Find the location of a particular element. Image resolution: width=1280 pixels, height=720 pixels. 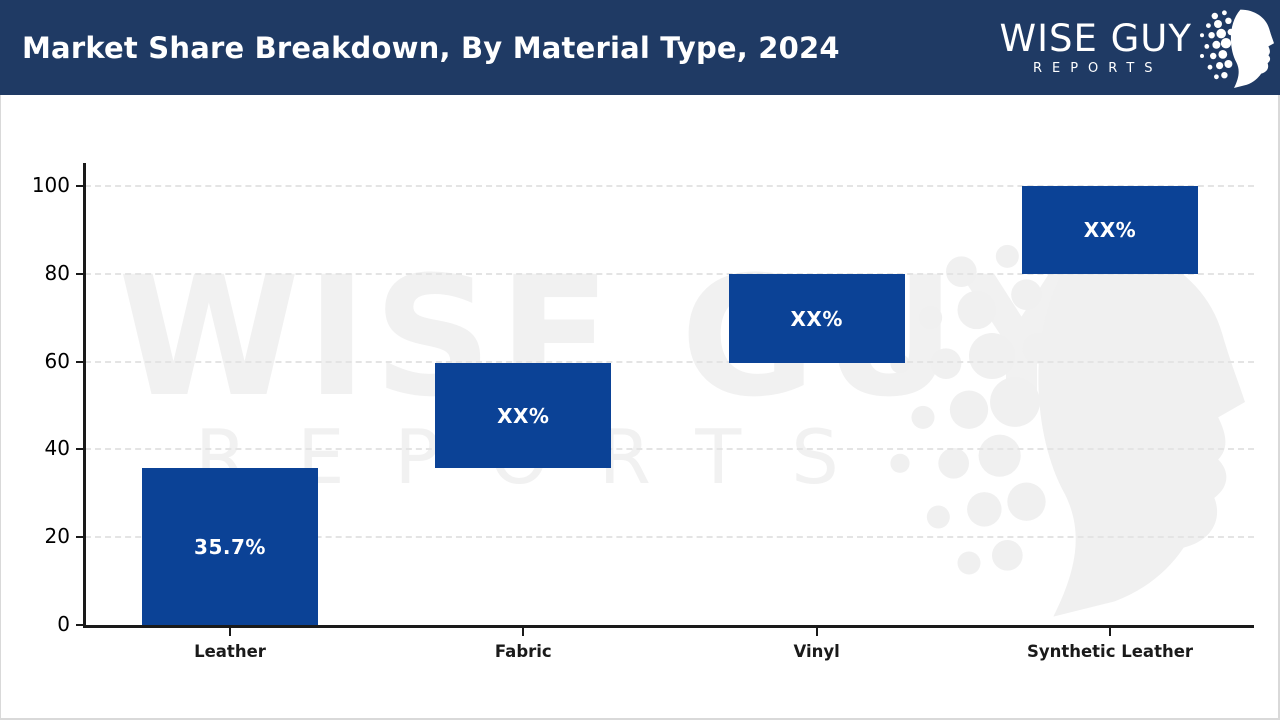

logo-wordmark: WISE GUY is located at coordinates (1095, 38).